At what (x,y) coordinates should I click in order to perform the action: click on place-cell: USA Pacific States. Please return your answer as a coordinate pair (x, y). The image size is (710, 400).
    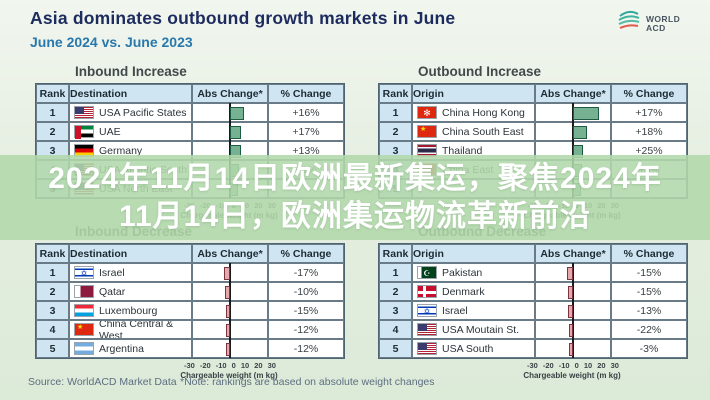
    Looking at the image, I should click on (130, 112).